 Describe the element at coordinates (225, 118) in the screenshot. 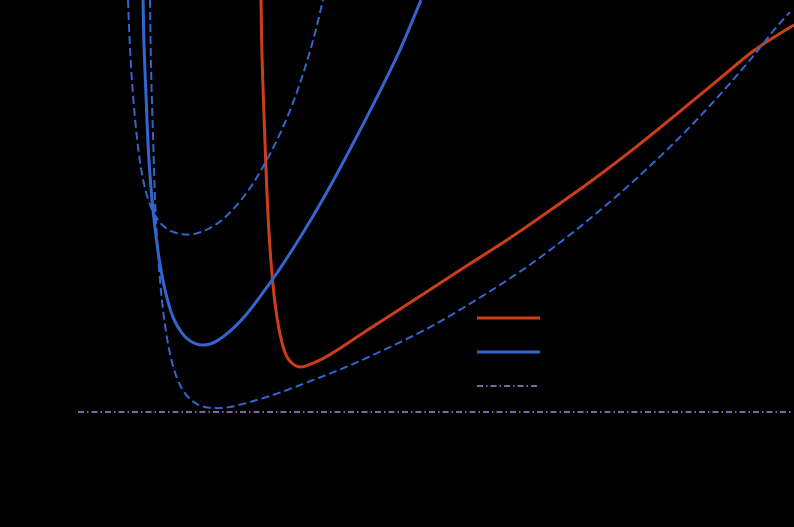

I see `series-blue-dashed-upper` at that location.